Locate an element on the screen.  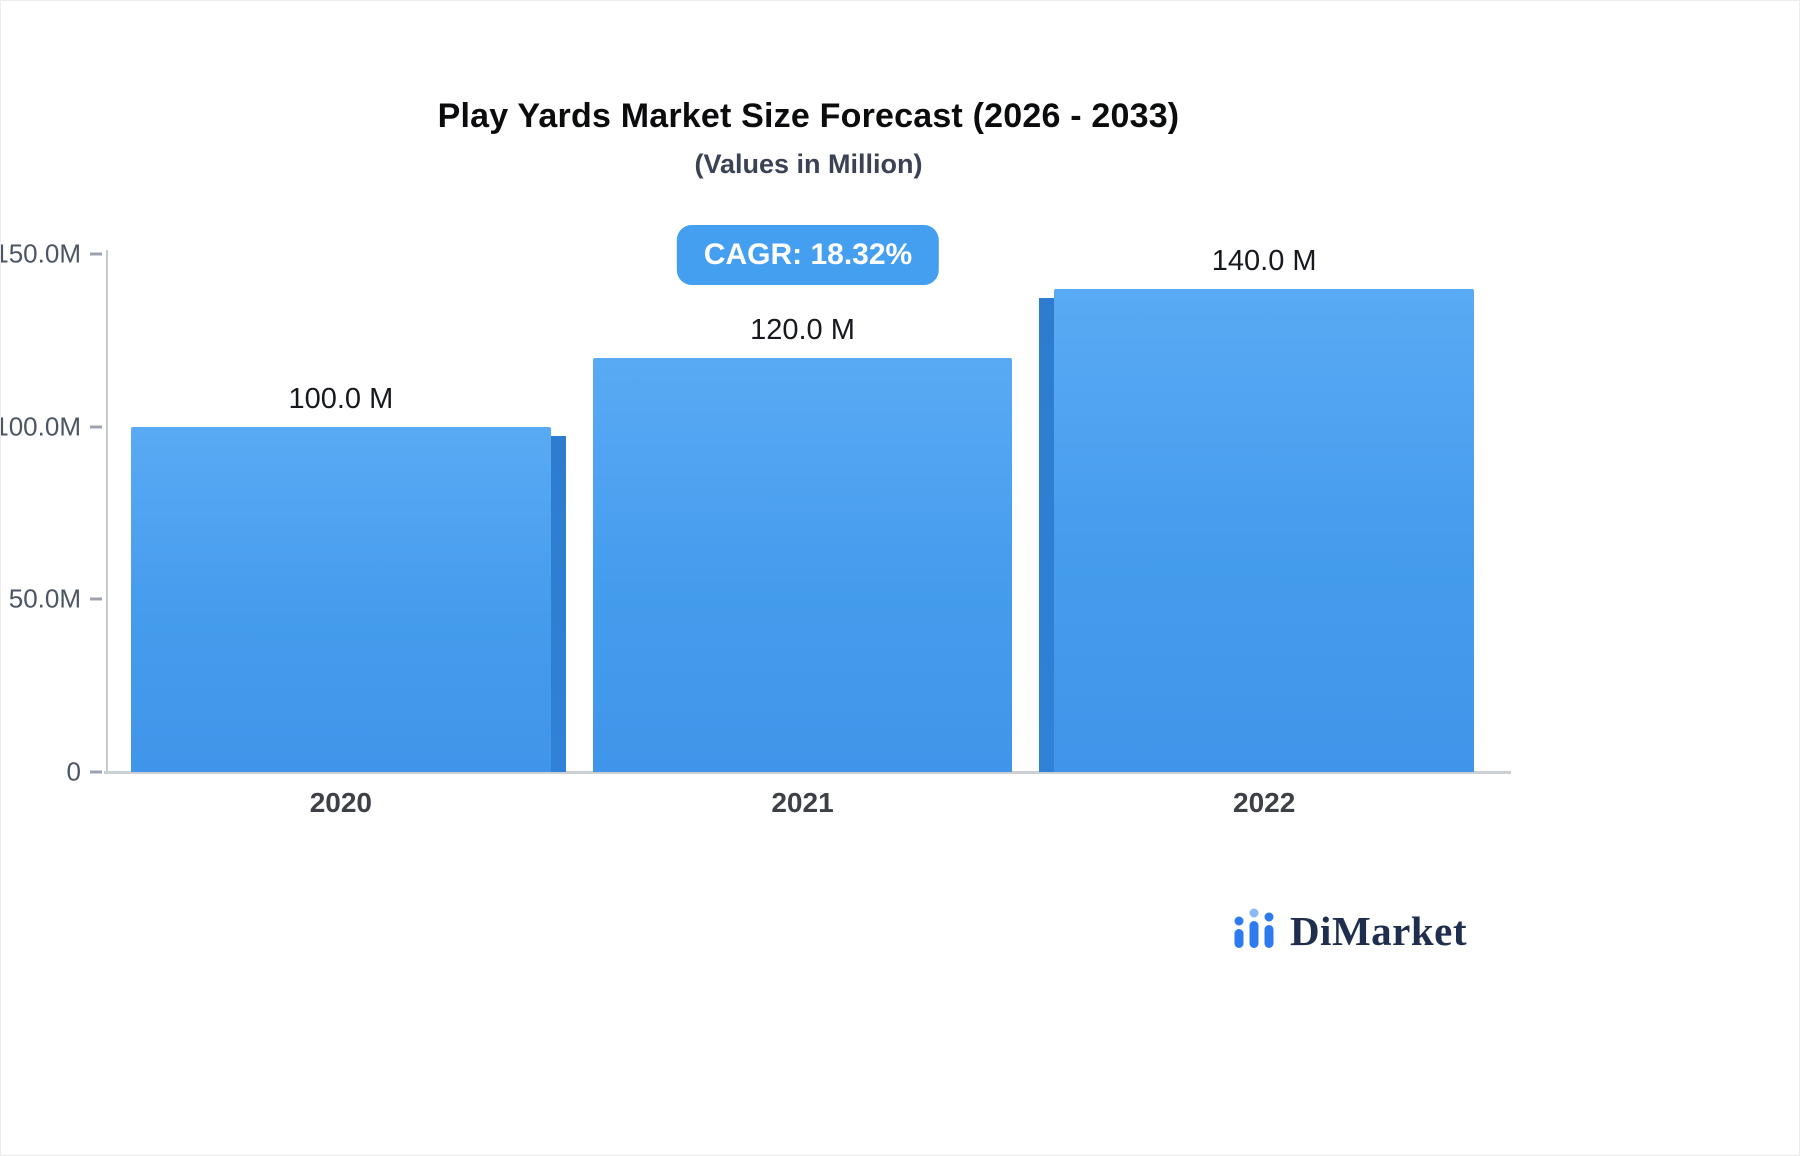
y-tick: 100.0M is located at coordinates (51, 426).